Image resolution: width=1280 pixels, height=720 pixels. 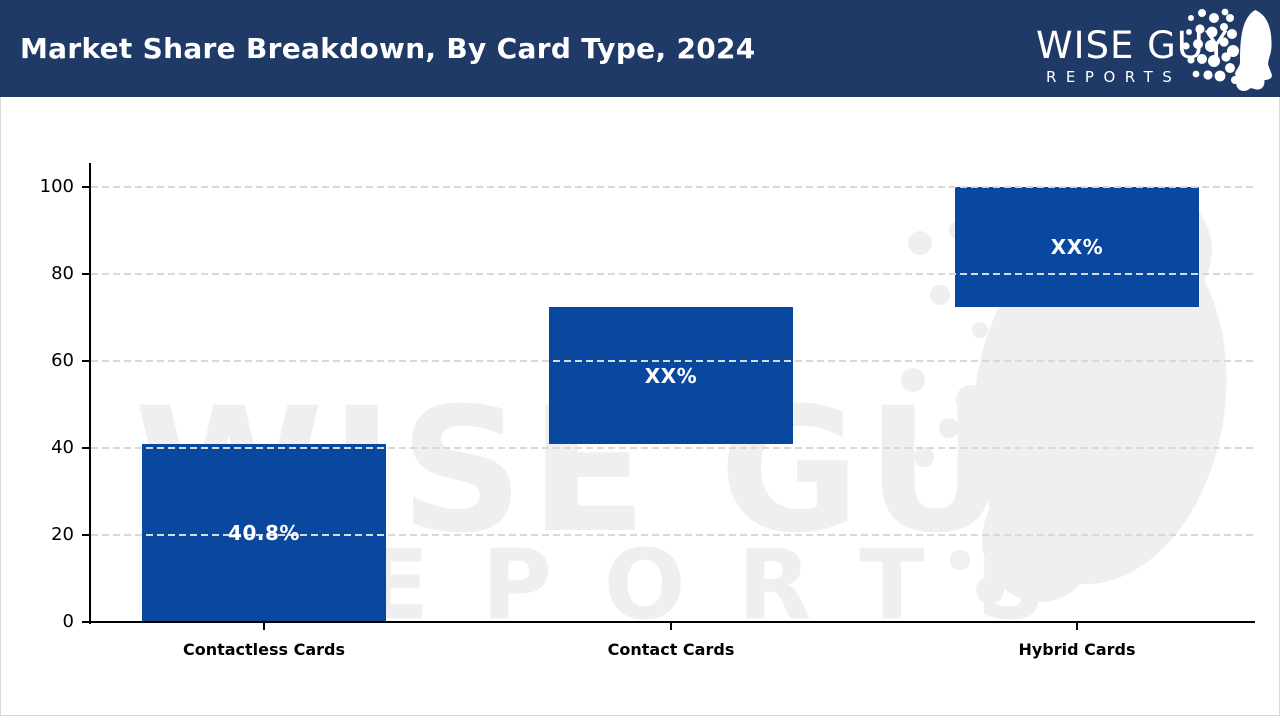 I want to click on y-tick-label: 60, so click(x=62, y=360).